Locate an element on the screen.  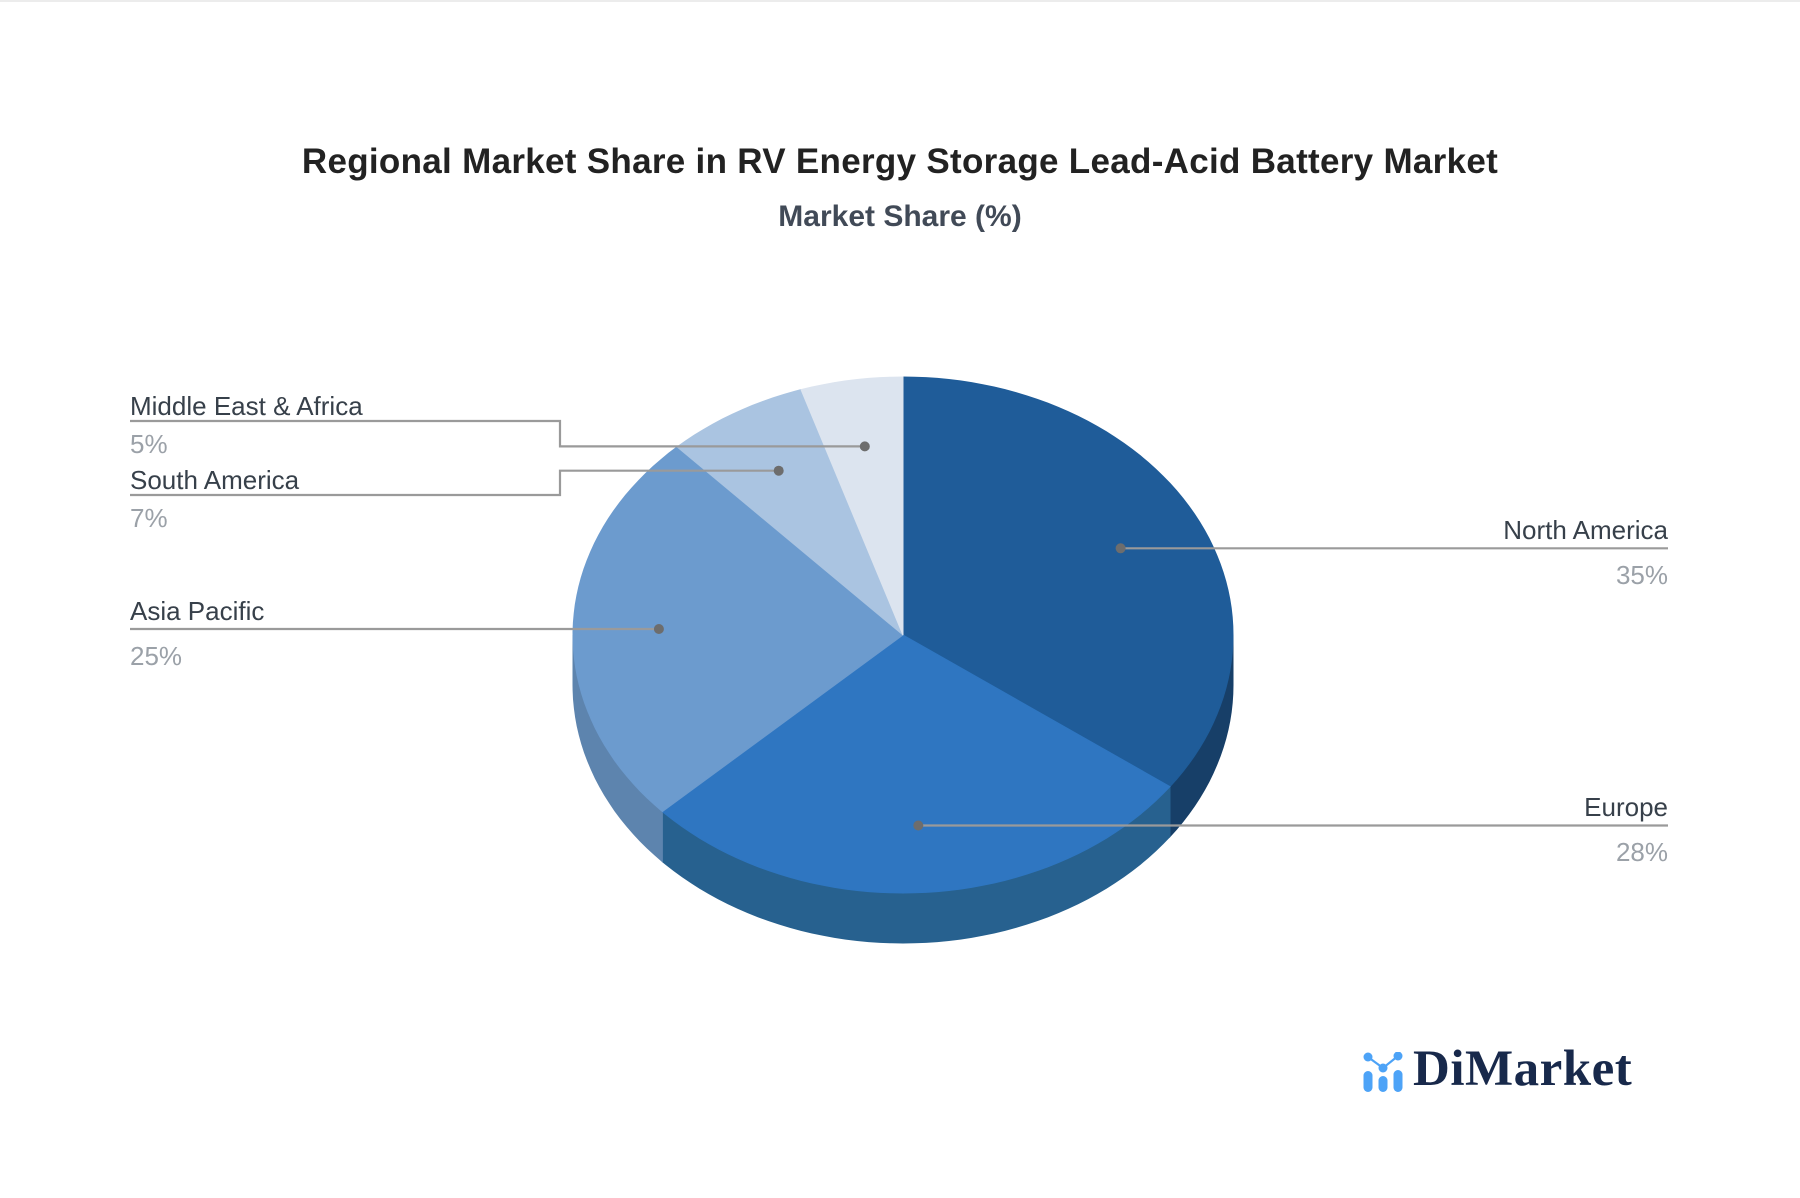
chart-subtitle: Market Share (%) is located at coordinates (900, 216).